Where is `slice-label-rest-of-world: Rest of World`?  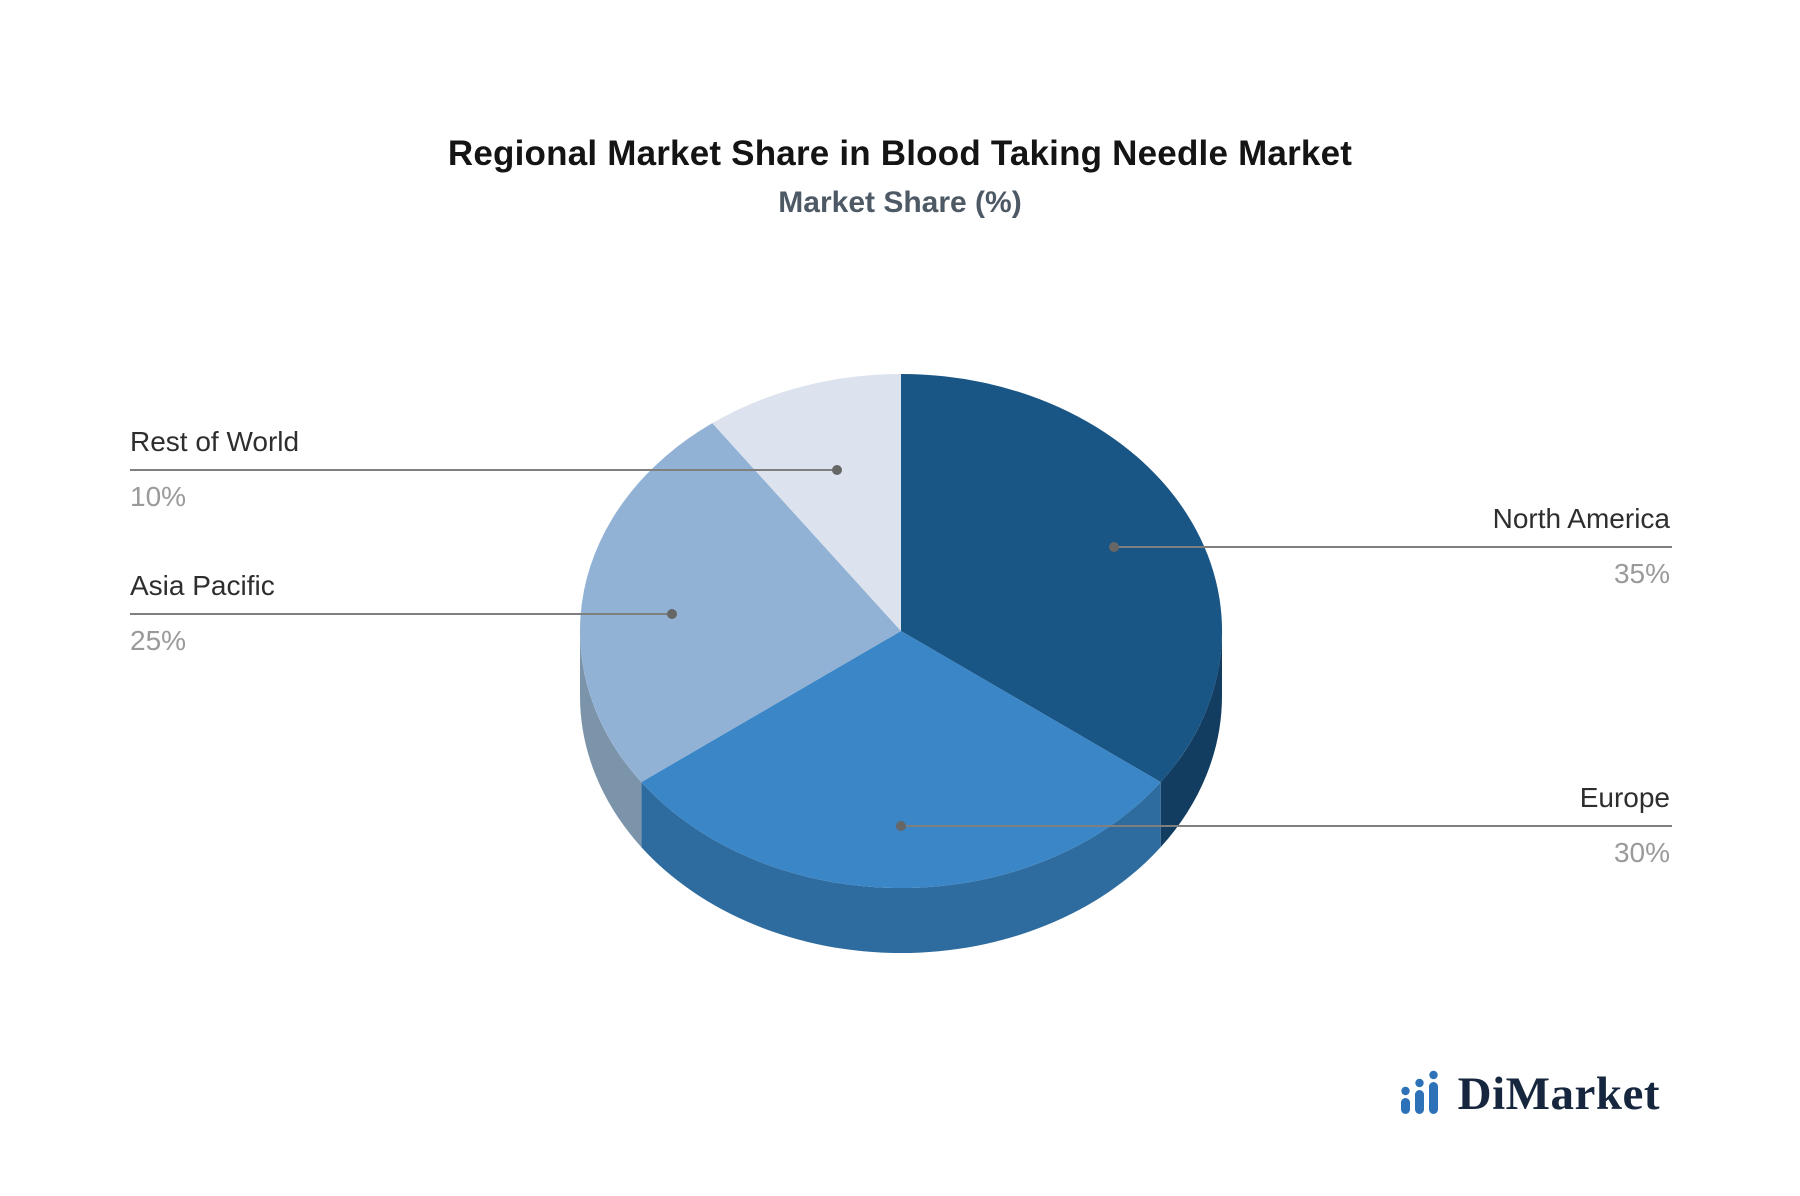 slice-label-rest-of-world: Rest of World is located at coordinates (215, 442).